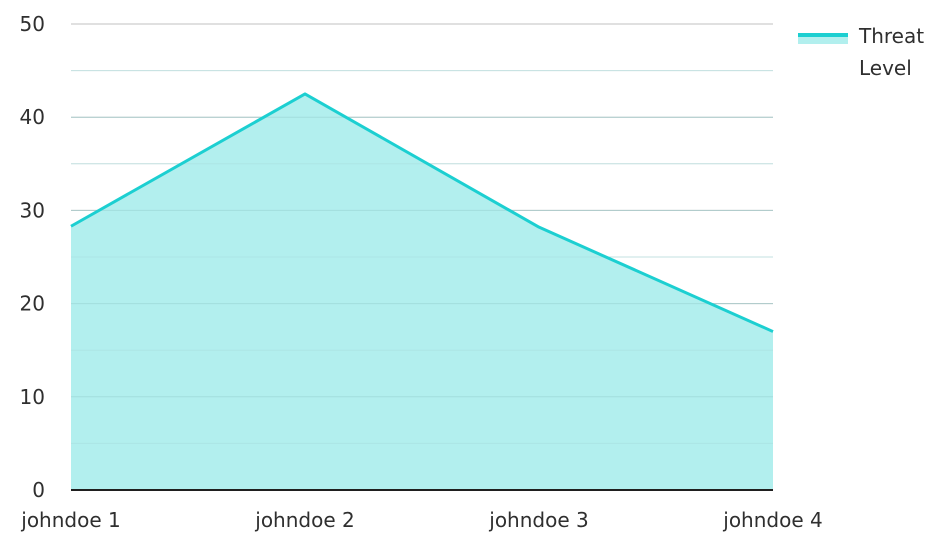 Image resolution: width=936 pixels, height=533 pixels. What do you see at coordinates (885, 68) in the screenshot?
I see `legend-label-line-2: Level` at bounding box center [885, 68].